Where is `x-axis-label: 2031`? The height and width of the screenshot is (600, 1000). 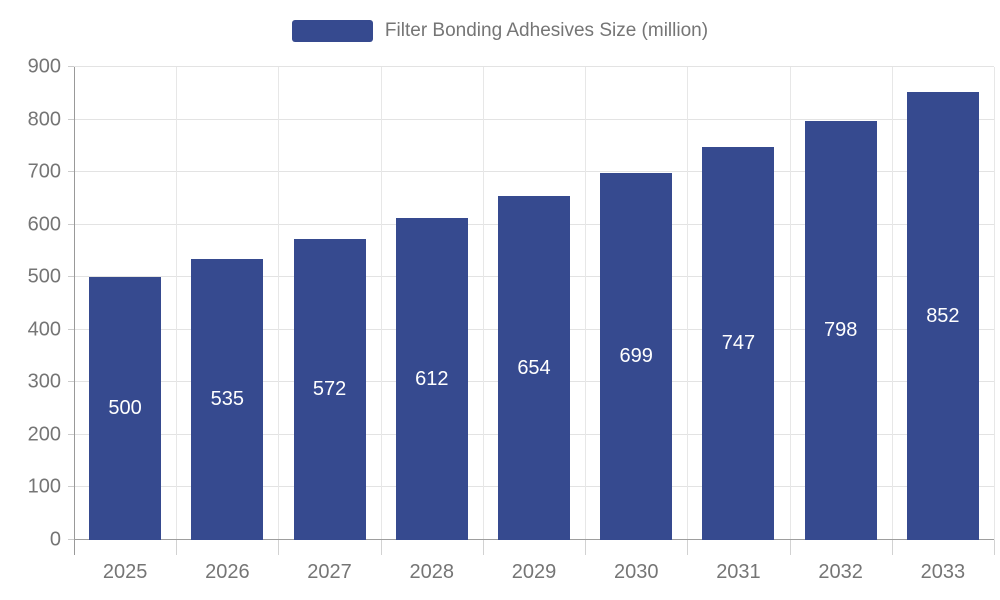
x-axis-label: 2031 is located at coordinates (738, 572).